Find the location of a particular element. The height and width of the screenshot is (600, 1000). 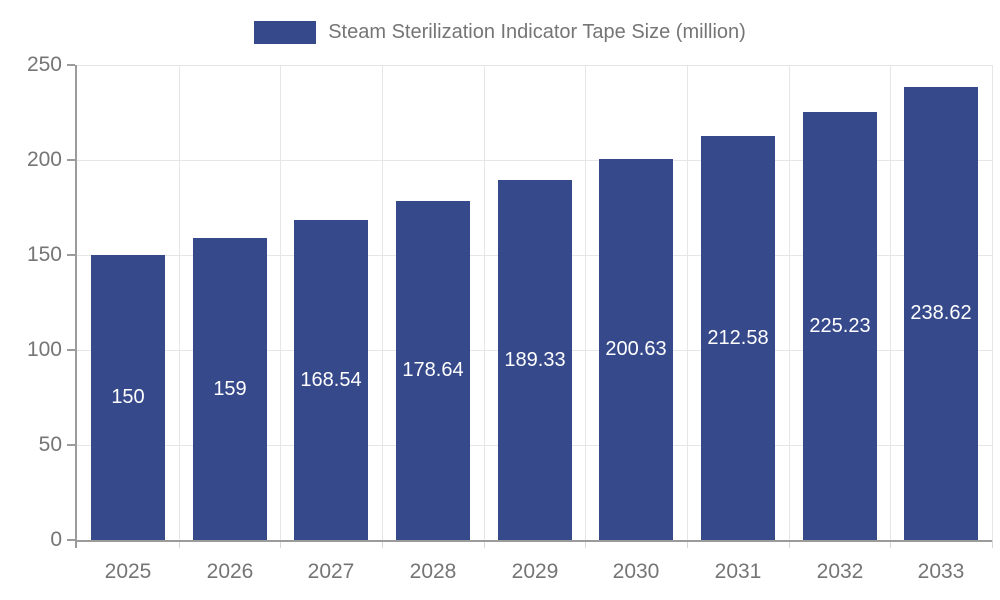

bar: 200.63 is located at coordinates (636, 349).